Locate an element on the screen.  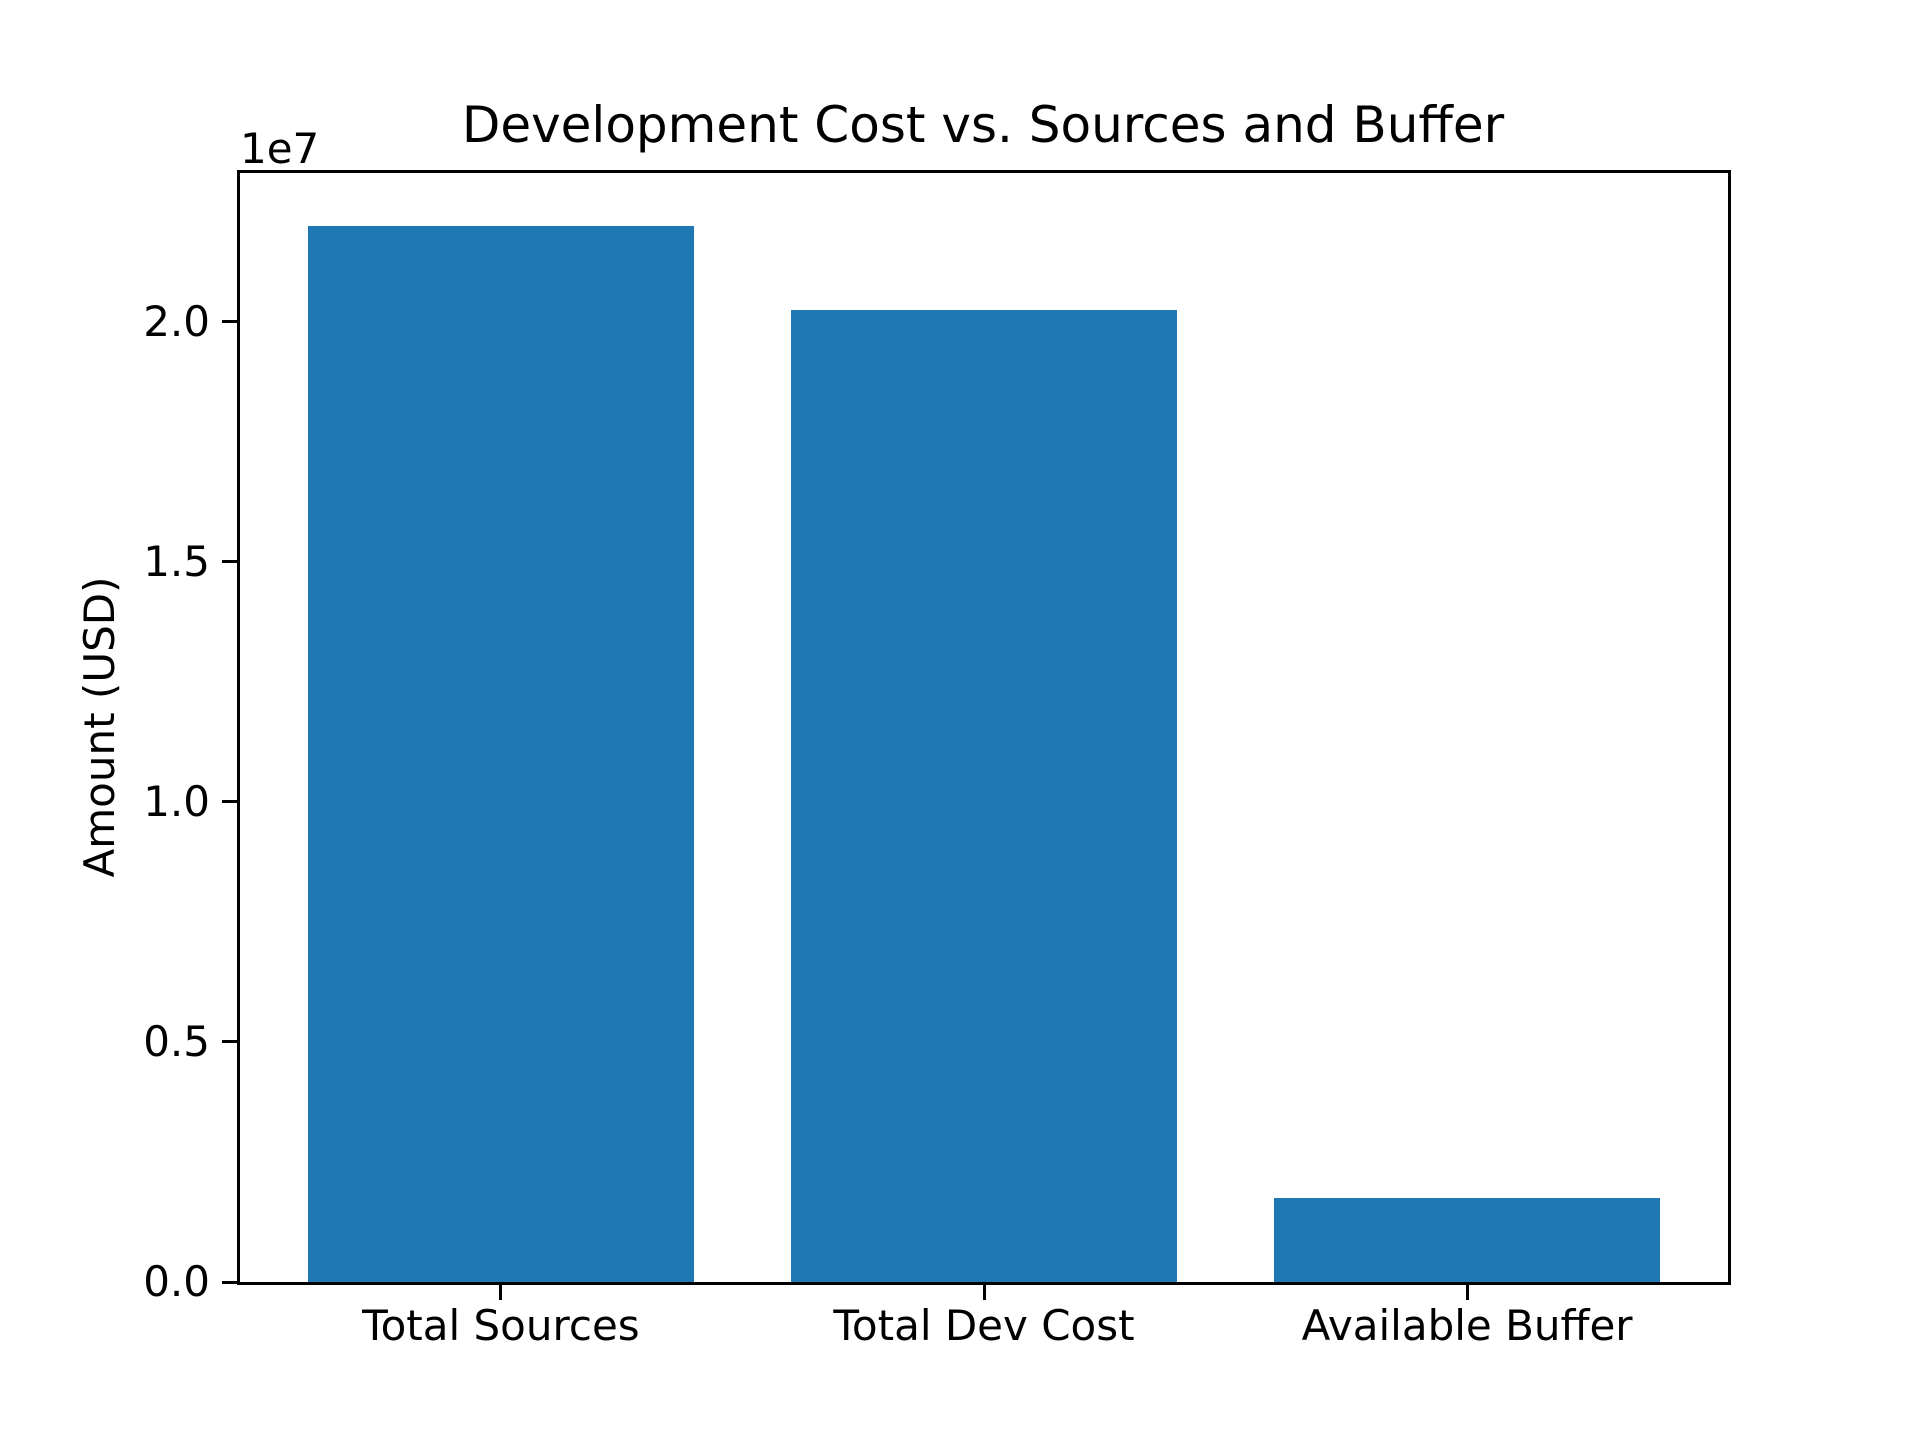
bar-total-sources is located at coordinates (501, 753).